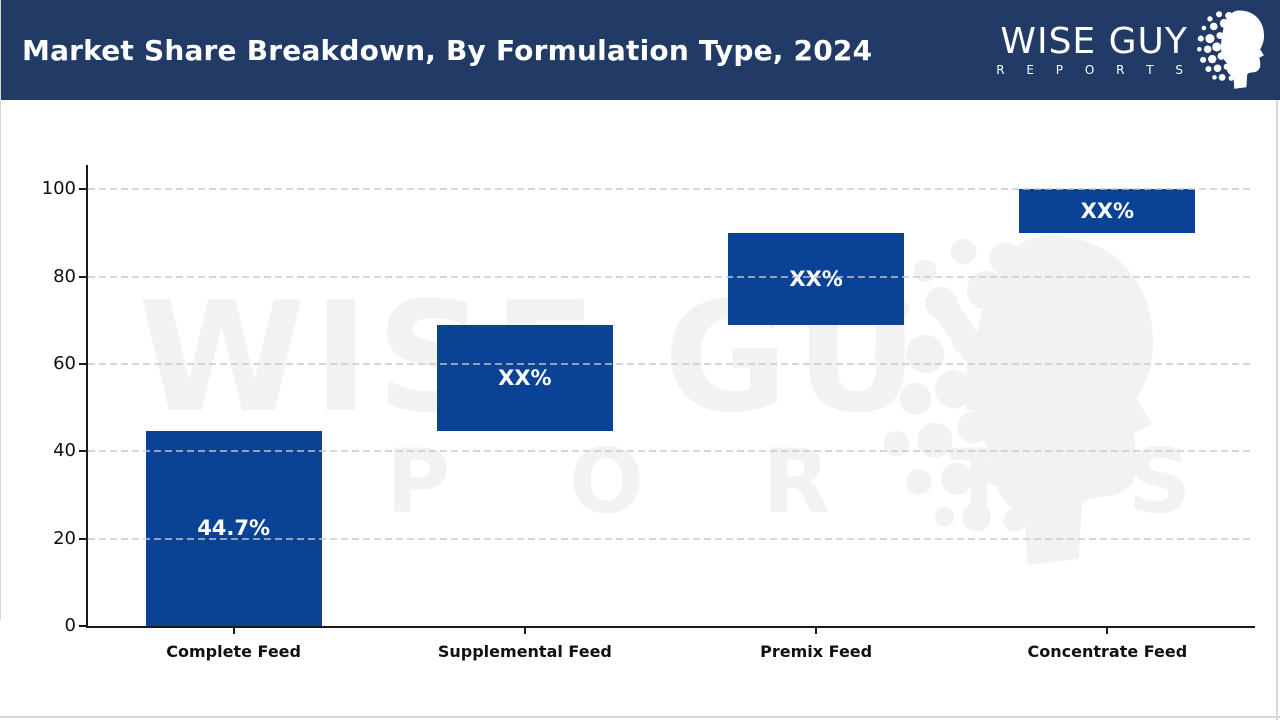  Describe the element at coordinates (70, 625) in the screenshot. I see `y-tick-label: 0` at that location.